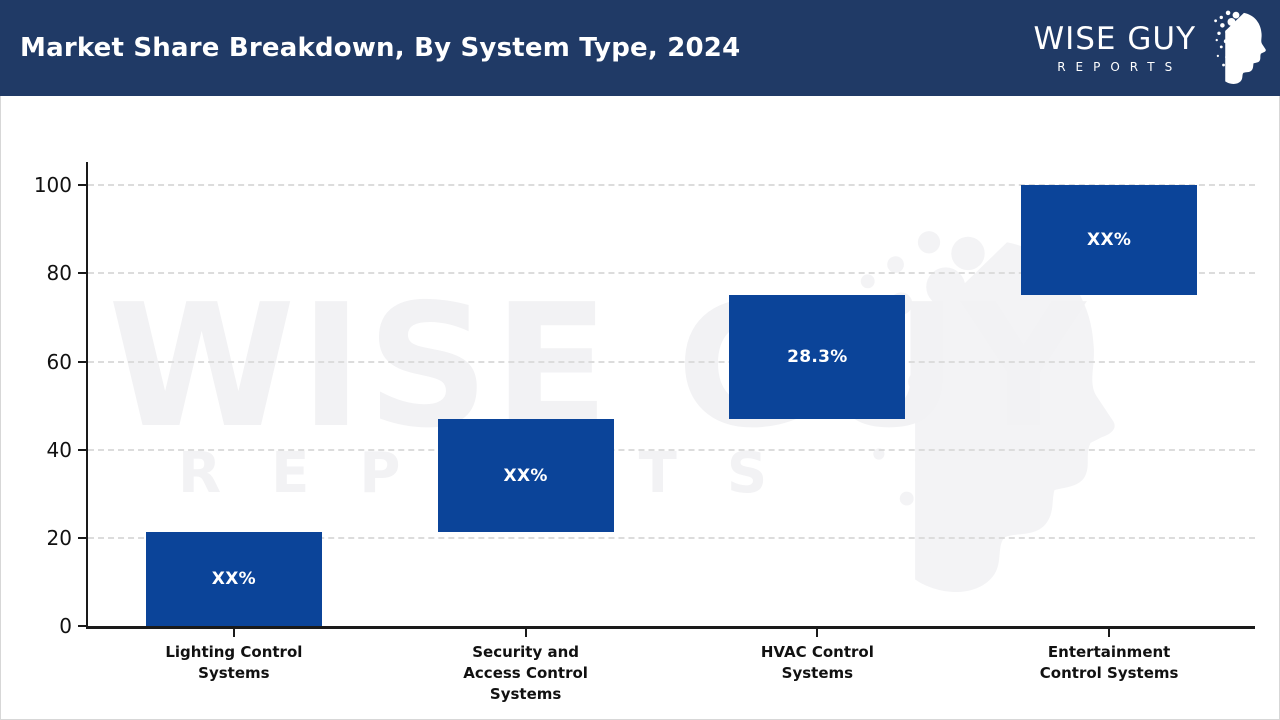  What do you see at coordinates (525, 673) in the screenshot?
I see `x-axis-category-label: Security and Access Control Systems` at bounding box center [525, 673].